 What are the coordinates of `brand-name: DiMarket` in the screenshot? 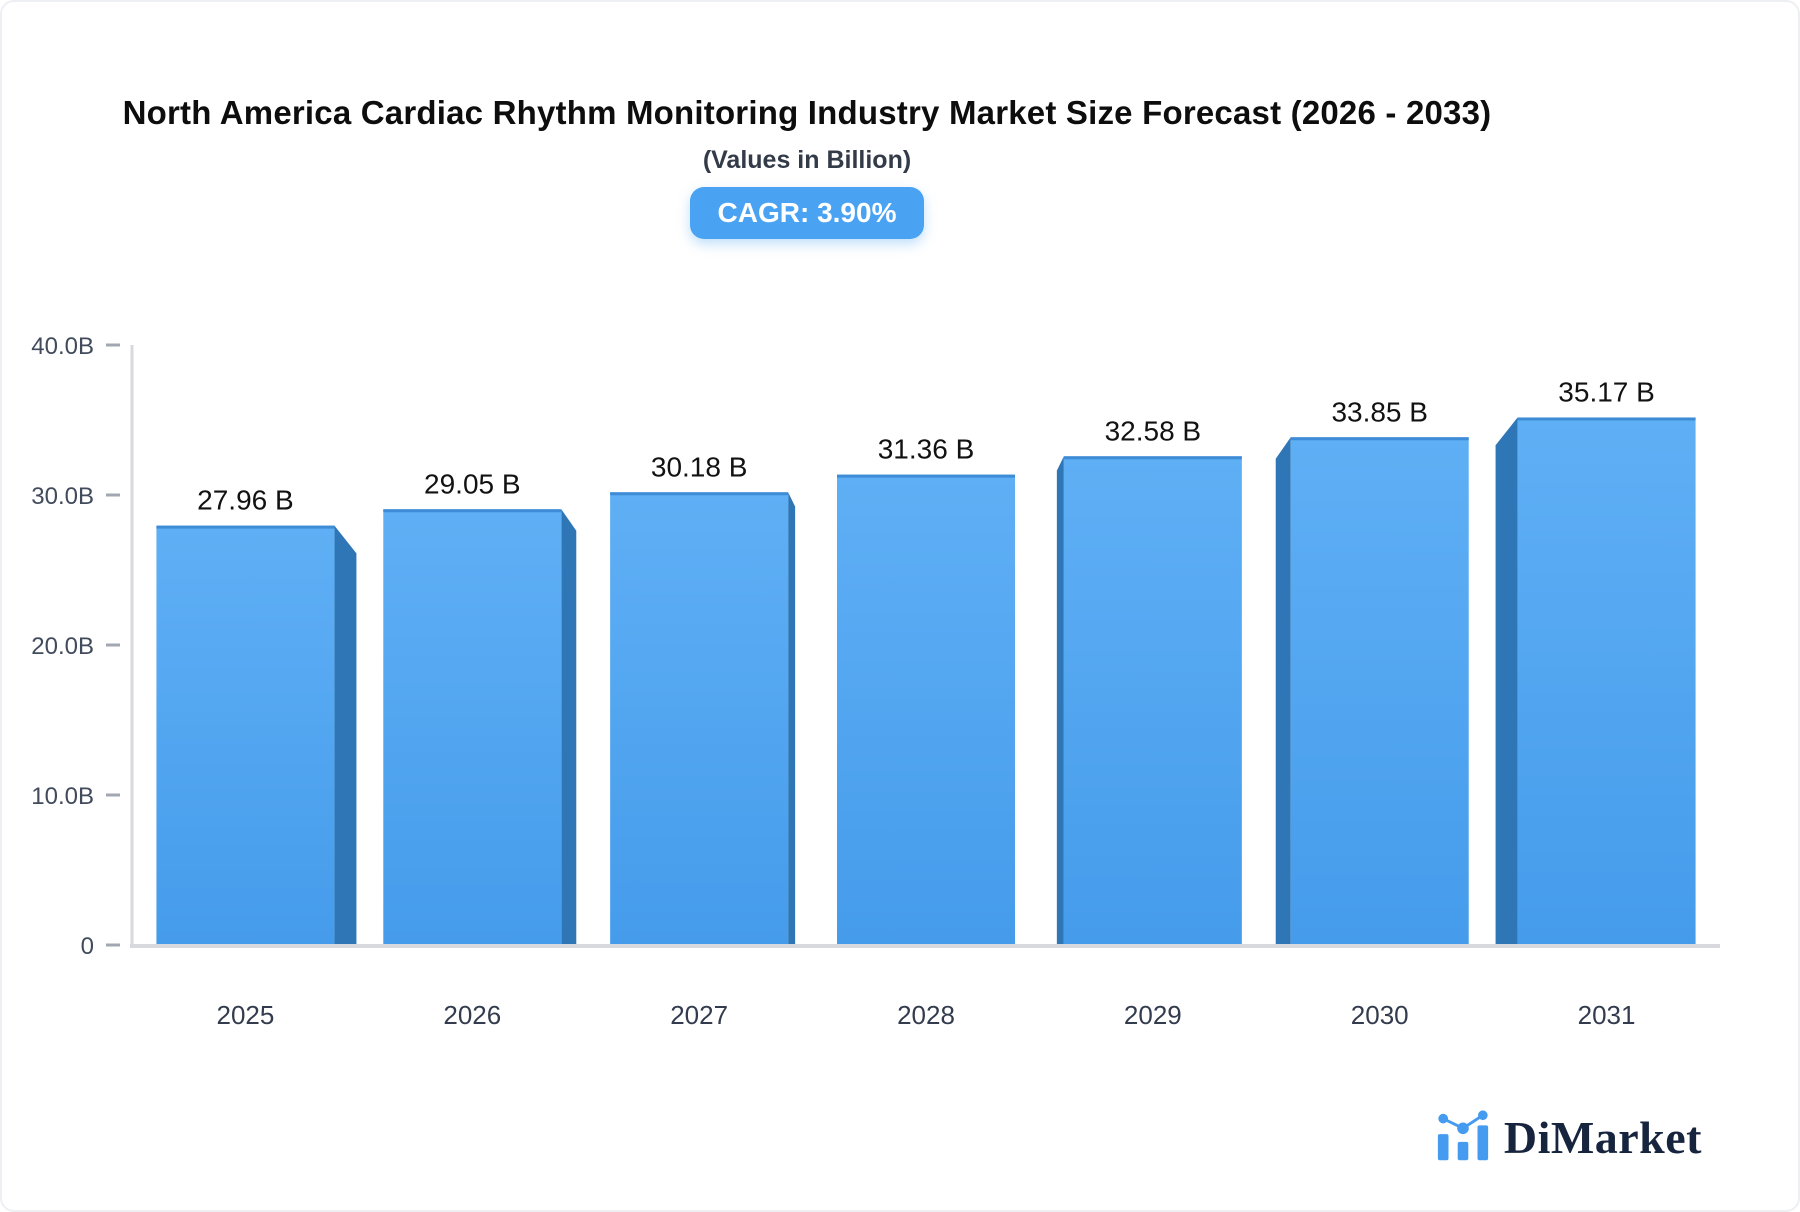 It's located at (1602, 1137).